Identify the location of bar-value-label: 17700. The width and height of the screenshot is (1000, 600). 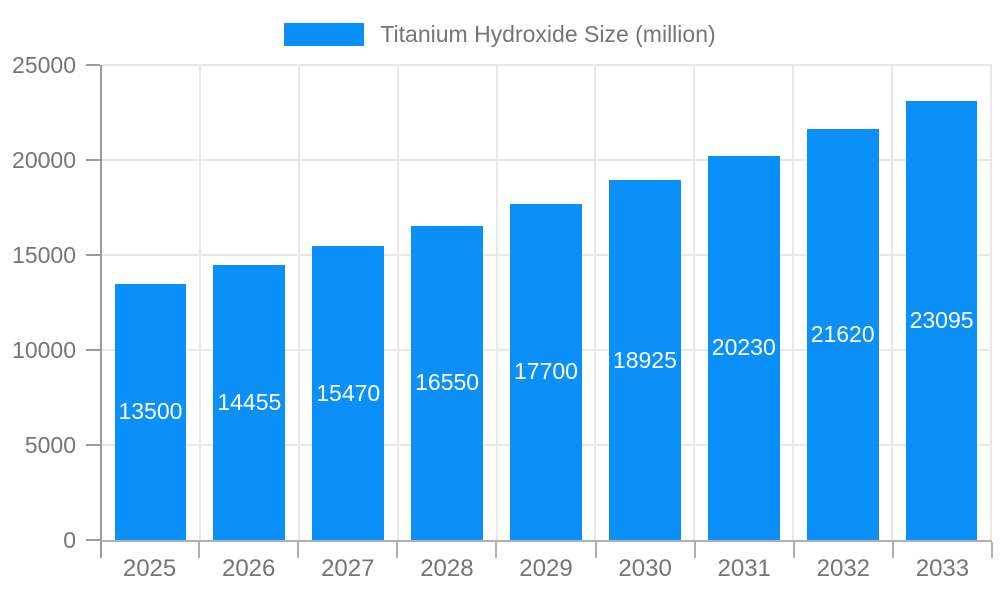
(546, 371).